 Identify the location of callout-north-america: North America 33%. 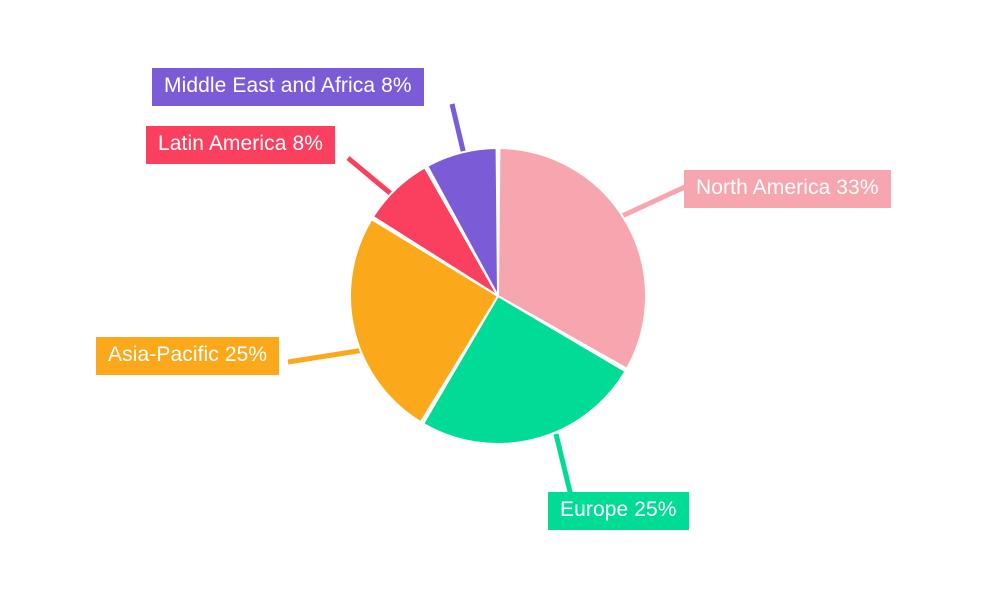
(787, 189).